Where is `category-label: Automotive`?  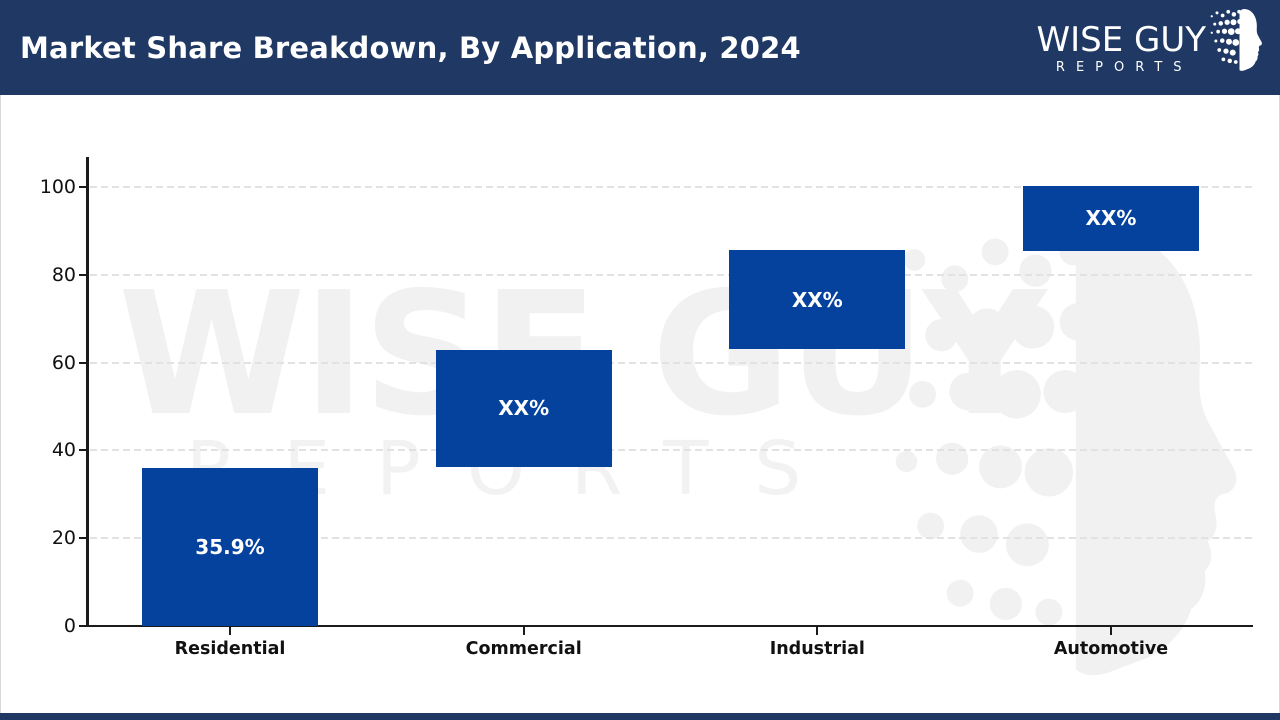 category-label: Automotive is located at coordinates (1111, 649).